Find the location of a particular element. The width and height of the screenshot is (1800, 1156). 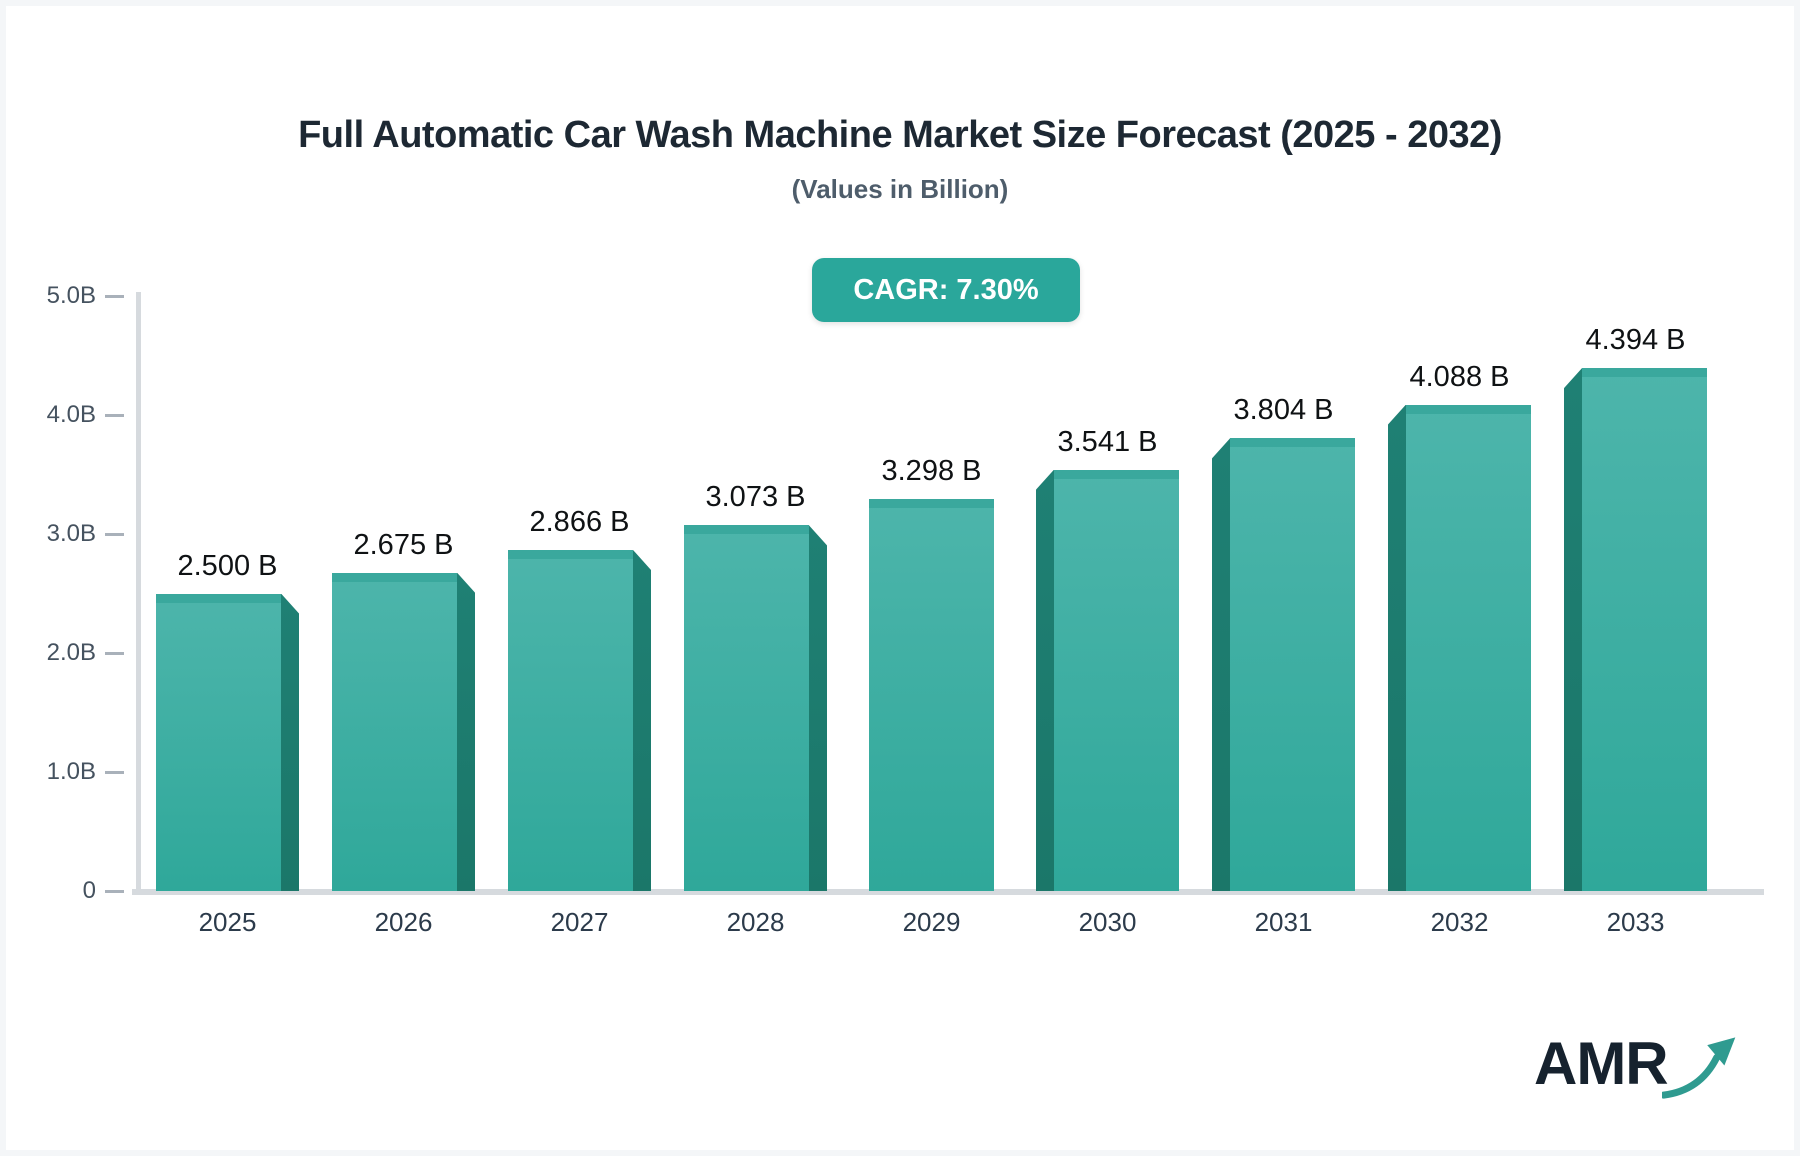

cagr-badge: CAGR: 7.30% is located at coordinates (946, 290).